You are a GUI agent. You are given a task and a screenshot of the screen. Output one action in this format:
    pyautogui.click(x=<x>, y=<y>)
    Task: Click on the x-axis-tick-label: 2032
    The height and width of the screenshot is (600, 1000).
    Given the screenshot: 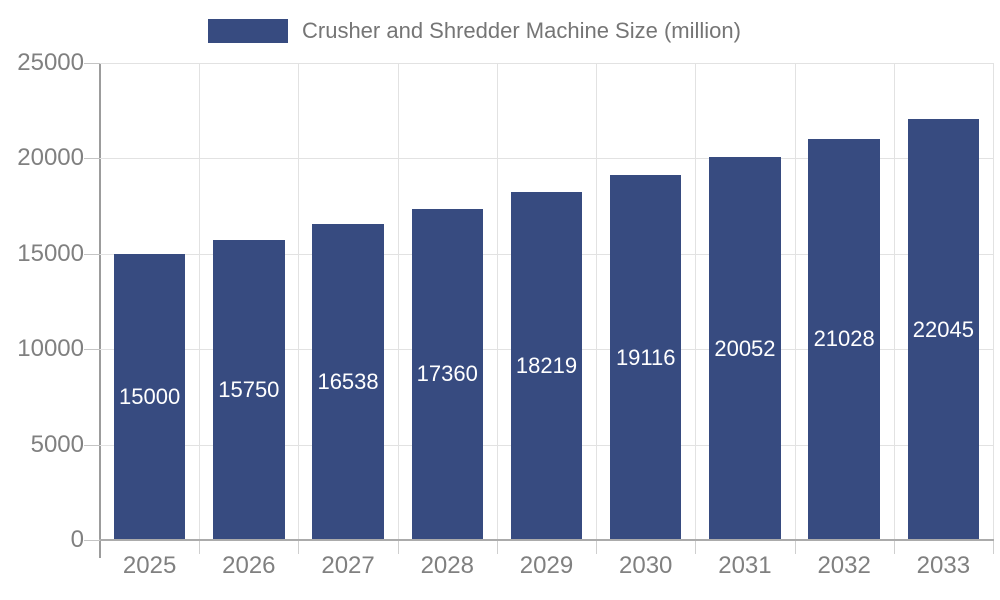 What is the action you would take?
    pyautogui.click(x=844, y=565)
    